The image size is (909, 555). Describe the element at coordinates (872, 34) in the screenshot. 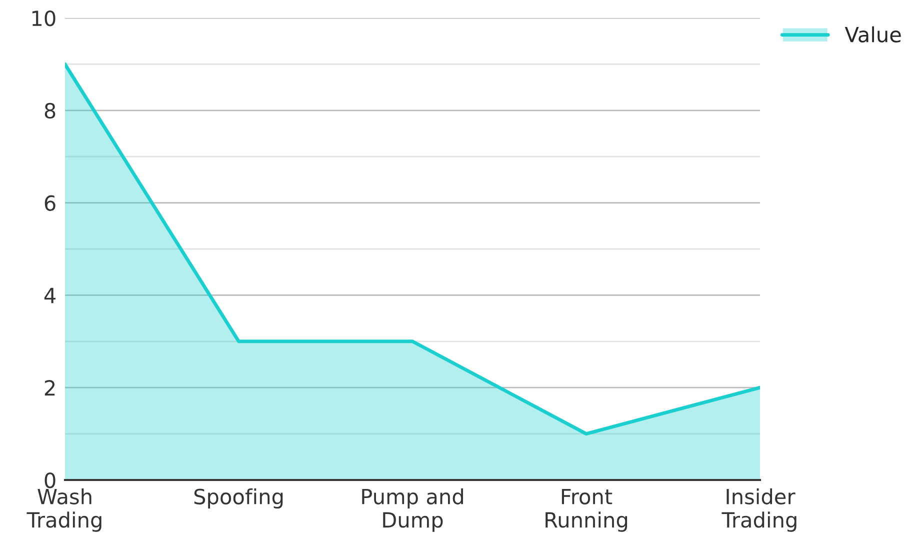

I see `legend-label: Value` at that location.